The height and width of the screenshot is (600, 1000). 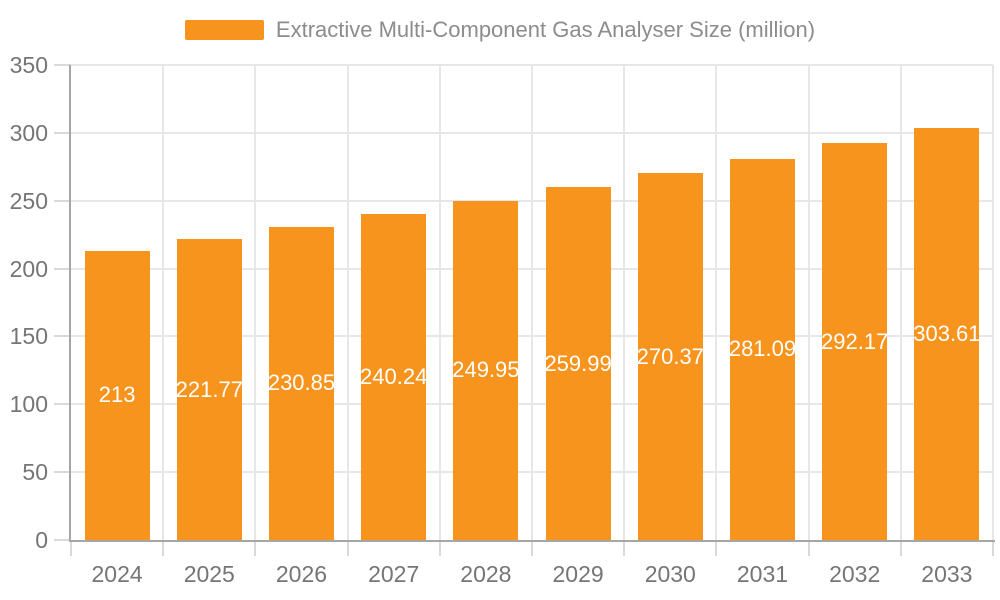 I want to click on bar-value-label: 230.85, so click(x=301, y=383).